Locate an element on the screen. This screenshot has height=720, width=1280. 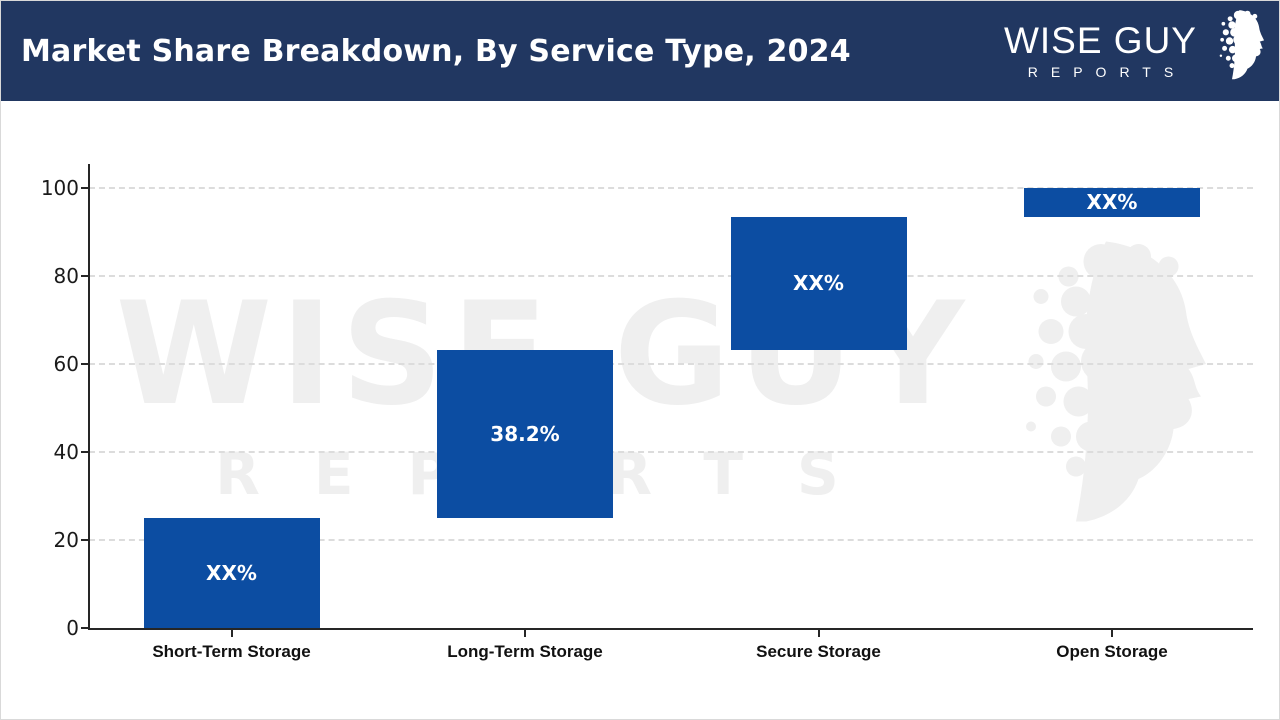
y-tick-label: 0 is located at coordinates (72, 628).